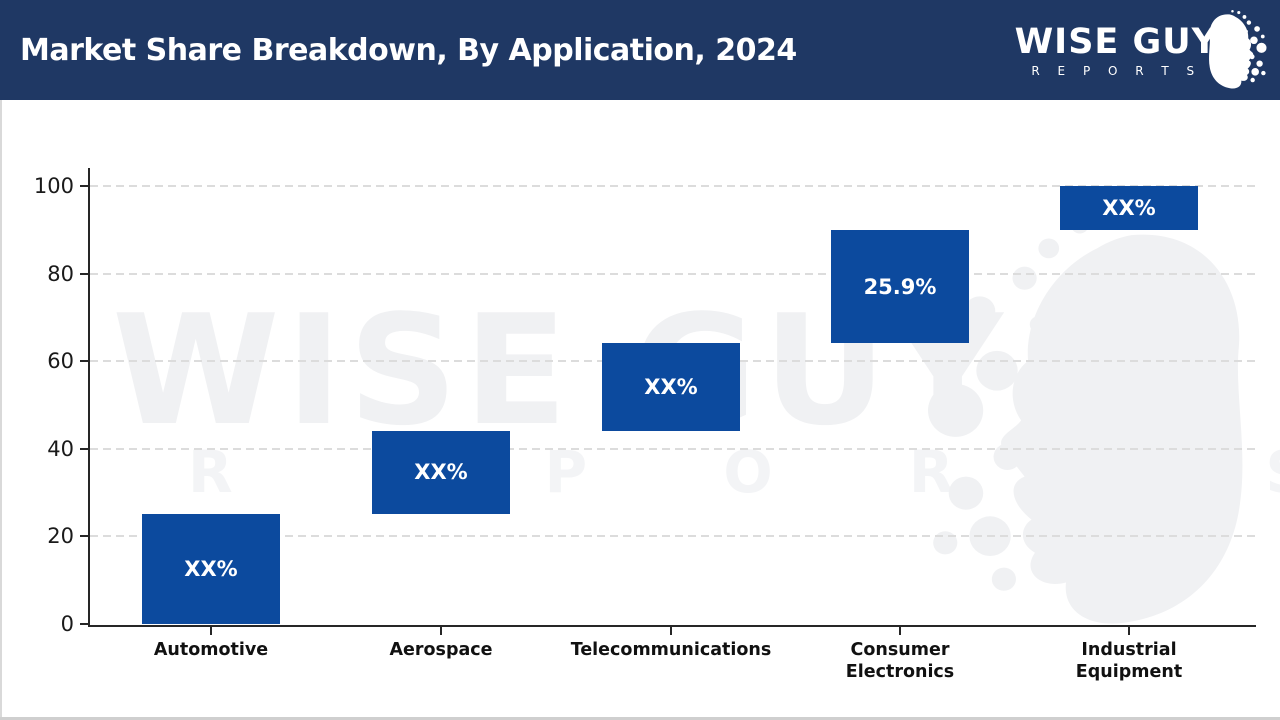 The width and height of the screenshot is (1280, 720). Describe the element at coordinates (60, 536) in the screenshot. I see `y-axis-tick-label-20: 20` at that location.